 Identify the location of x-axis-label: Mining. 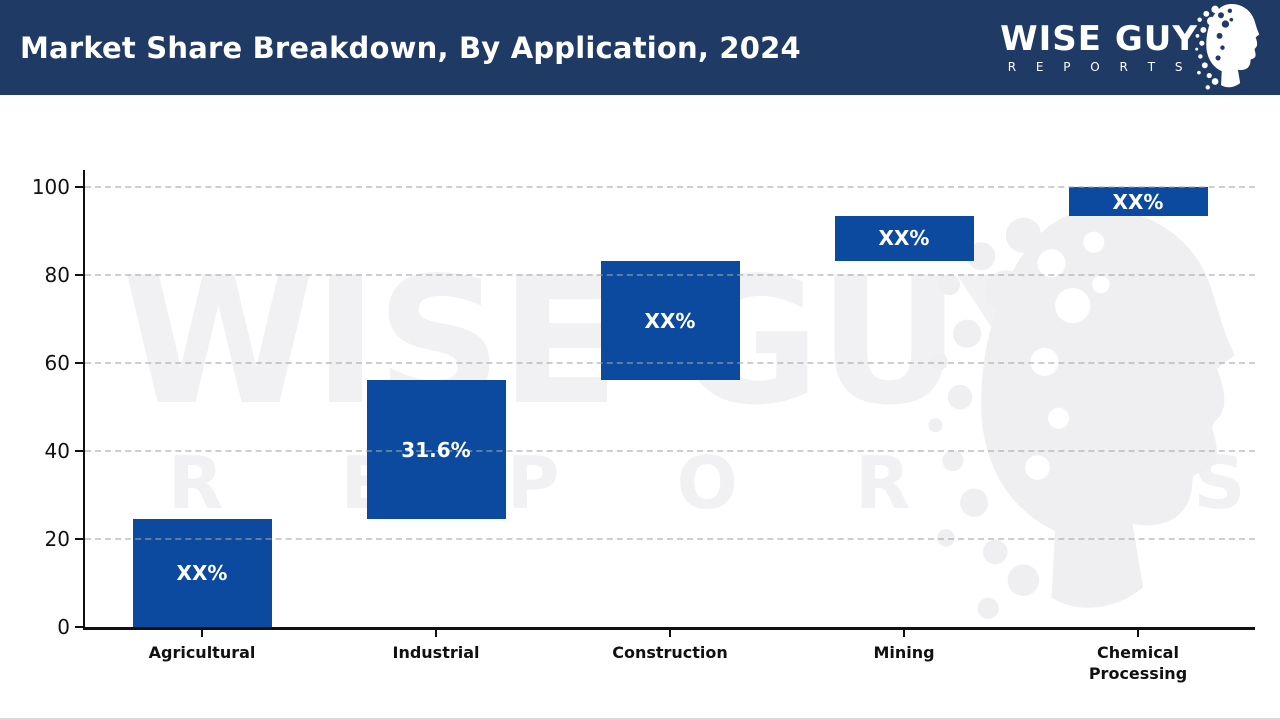
(904, 652).